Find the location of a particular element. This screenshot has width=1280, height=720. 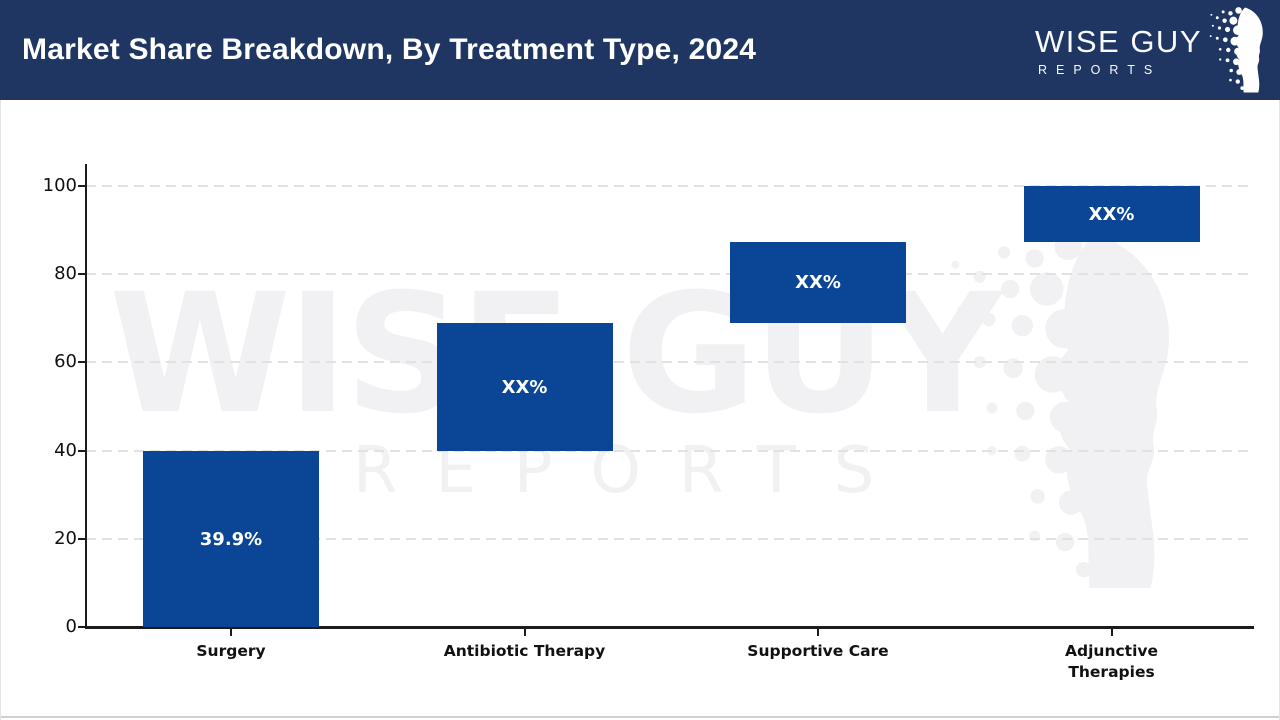

x-tick-mark-antibiotic-therapy is located at coordinates (524, 632).